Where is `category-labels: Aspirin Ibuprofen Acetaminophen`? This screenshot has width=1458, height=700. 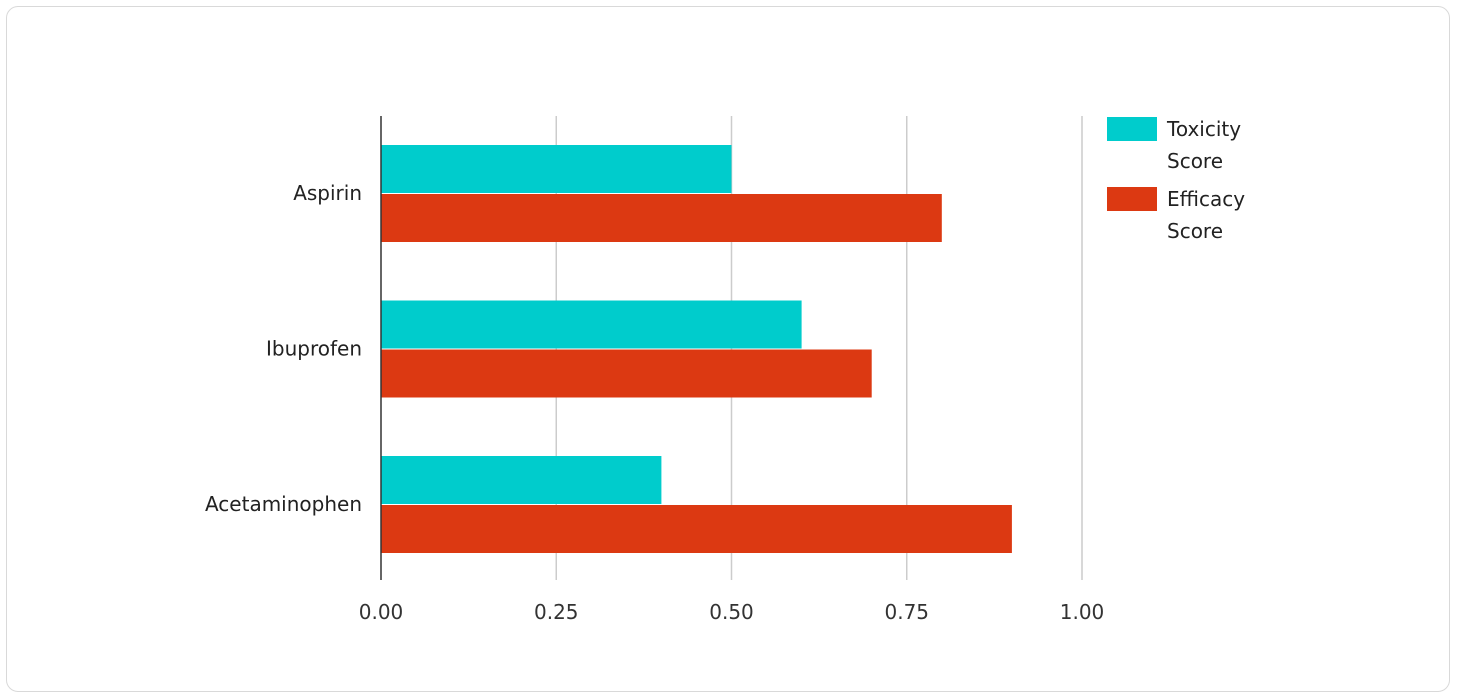
category-labels: Aspirin Ibuprofen Acetaminophen is located at coordinates (283, 348).